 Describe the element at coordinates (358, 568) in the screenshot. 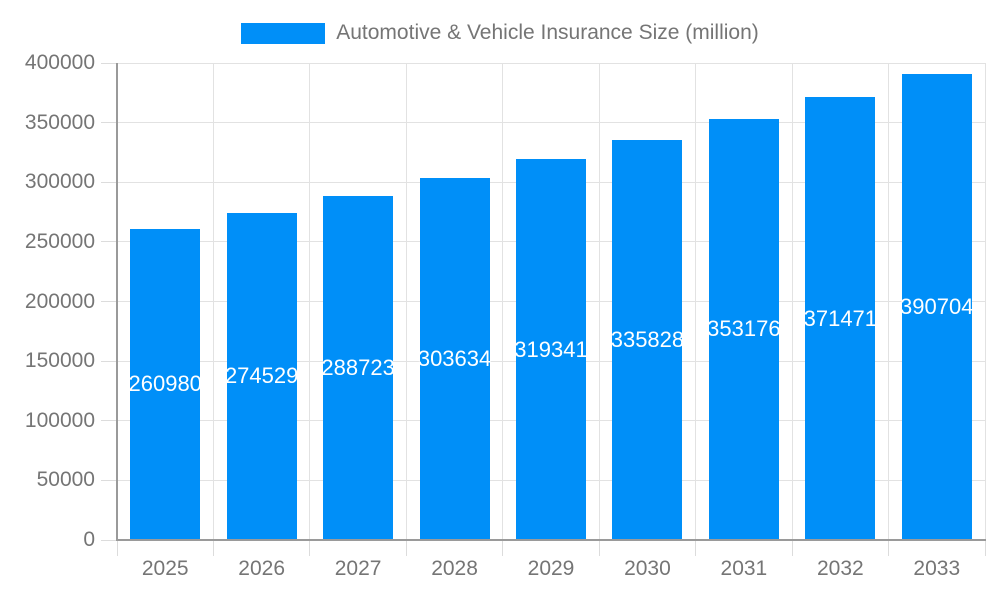

I see `x-axis-label: 2027` at that location.